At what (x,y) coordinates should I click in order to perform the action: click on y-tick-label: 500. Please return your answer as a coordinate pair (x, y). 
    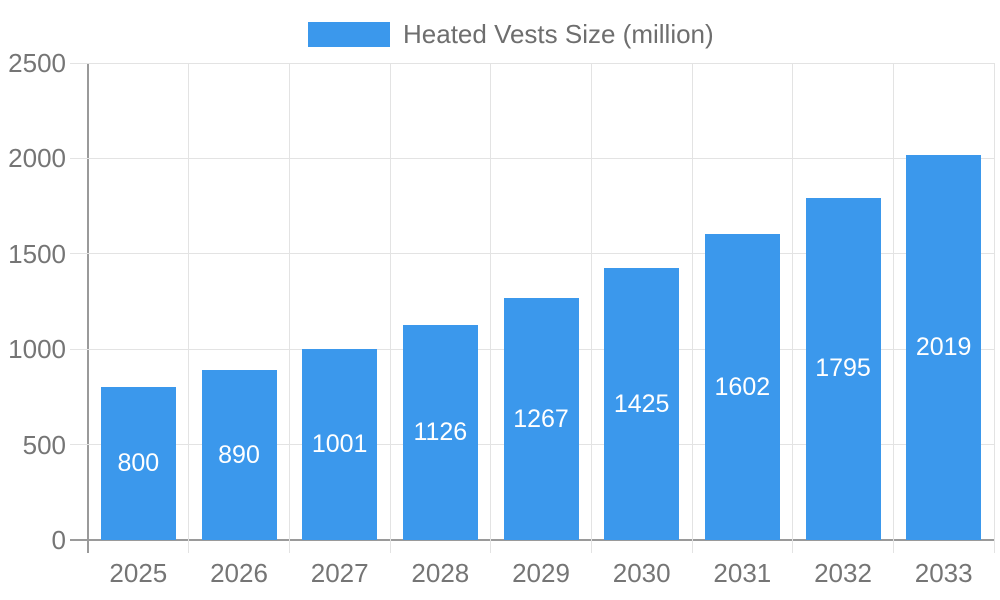
    Looking at the image, I should click on (44, 444).